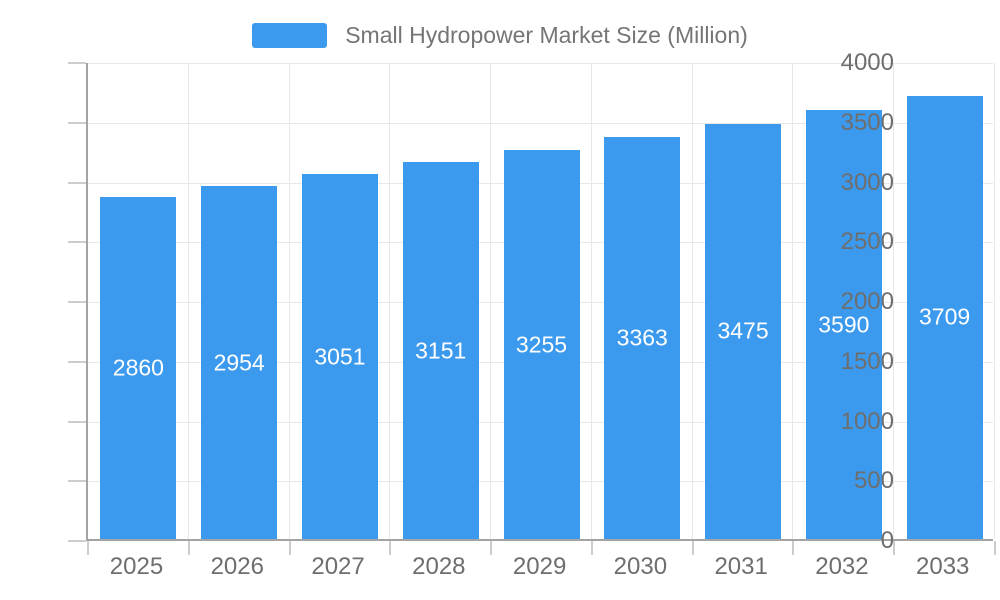  I want to click on x-axis-label: 2032, so click(842, 566).